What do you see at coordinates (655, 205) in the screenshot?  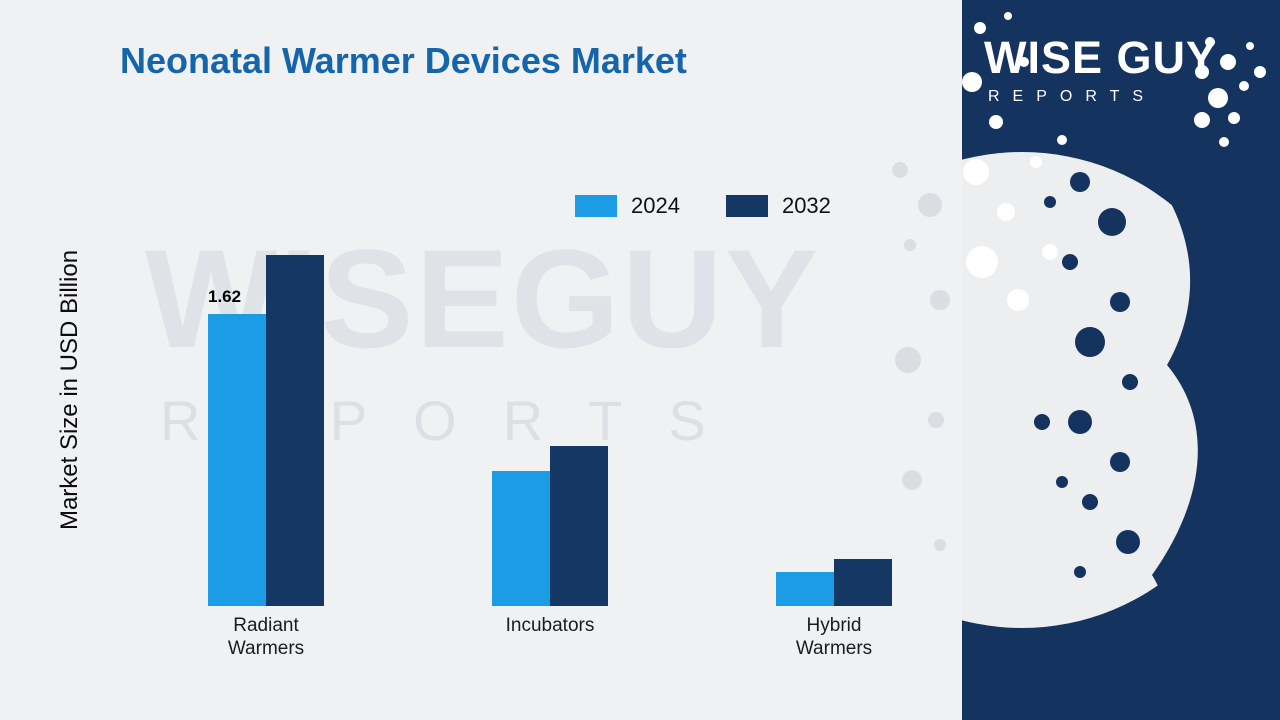 I see `legend-label-2024: 2024` at bounding box center [655, 205].